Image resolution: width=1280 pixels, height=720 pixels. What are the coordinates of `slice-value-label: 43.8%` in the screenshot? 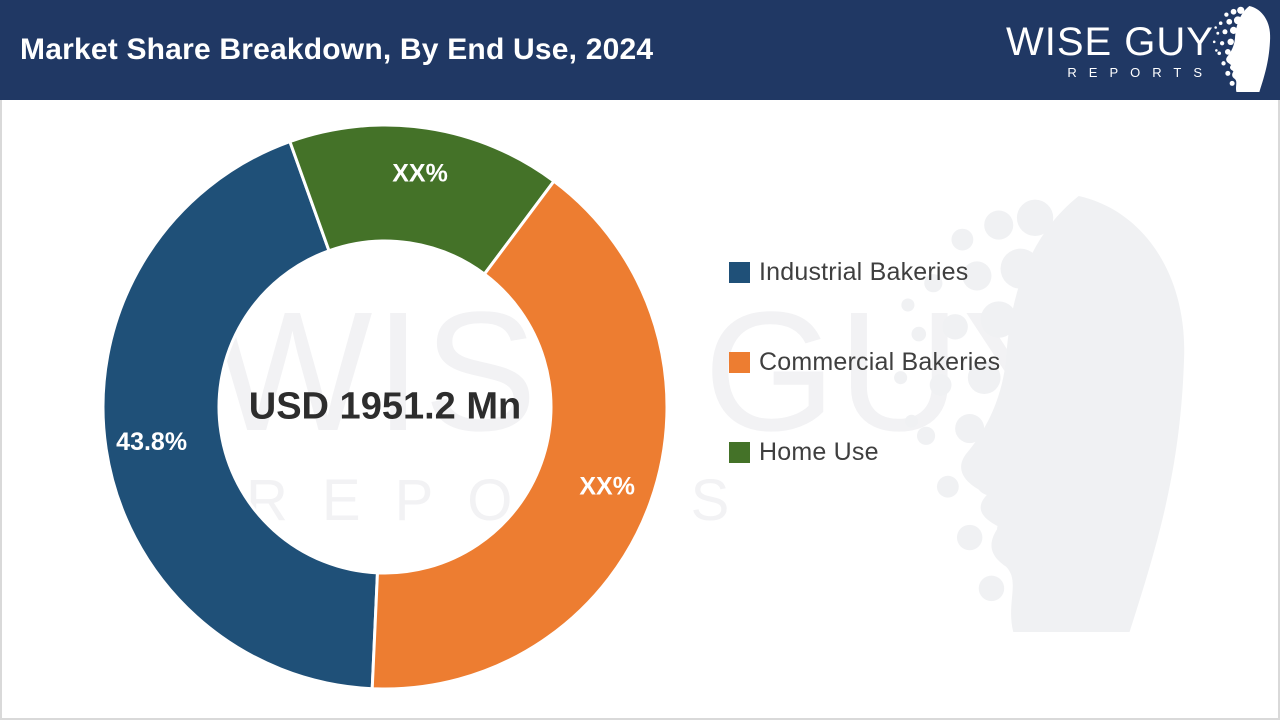 It's located at (151, 442).